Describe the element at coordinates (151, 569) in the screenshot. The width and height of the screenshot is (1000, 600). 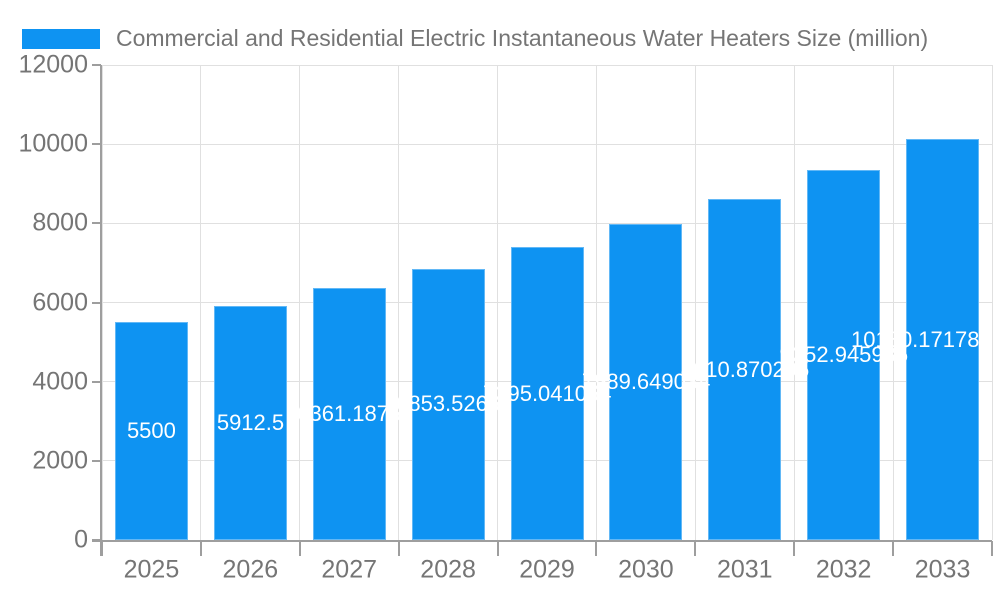
I see `x-axis-label: 2025` at that location.